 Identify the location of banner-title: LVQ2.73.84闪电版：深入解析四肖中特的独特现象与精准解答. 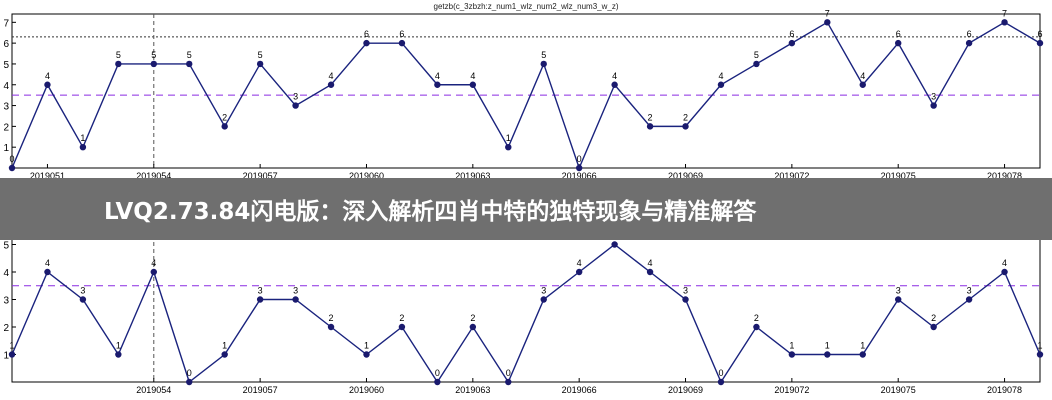
(430, 212).